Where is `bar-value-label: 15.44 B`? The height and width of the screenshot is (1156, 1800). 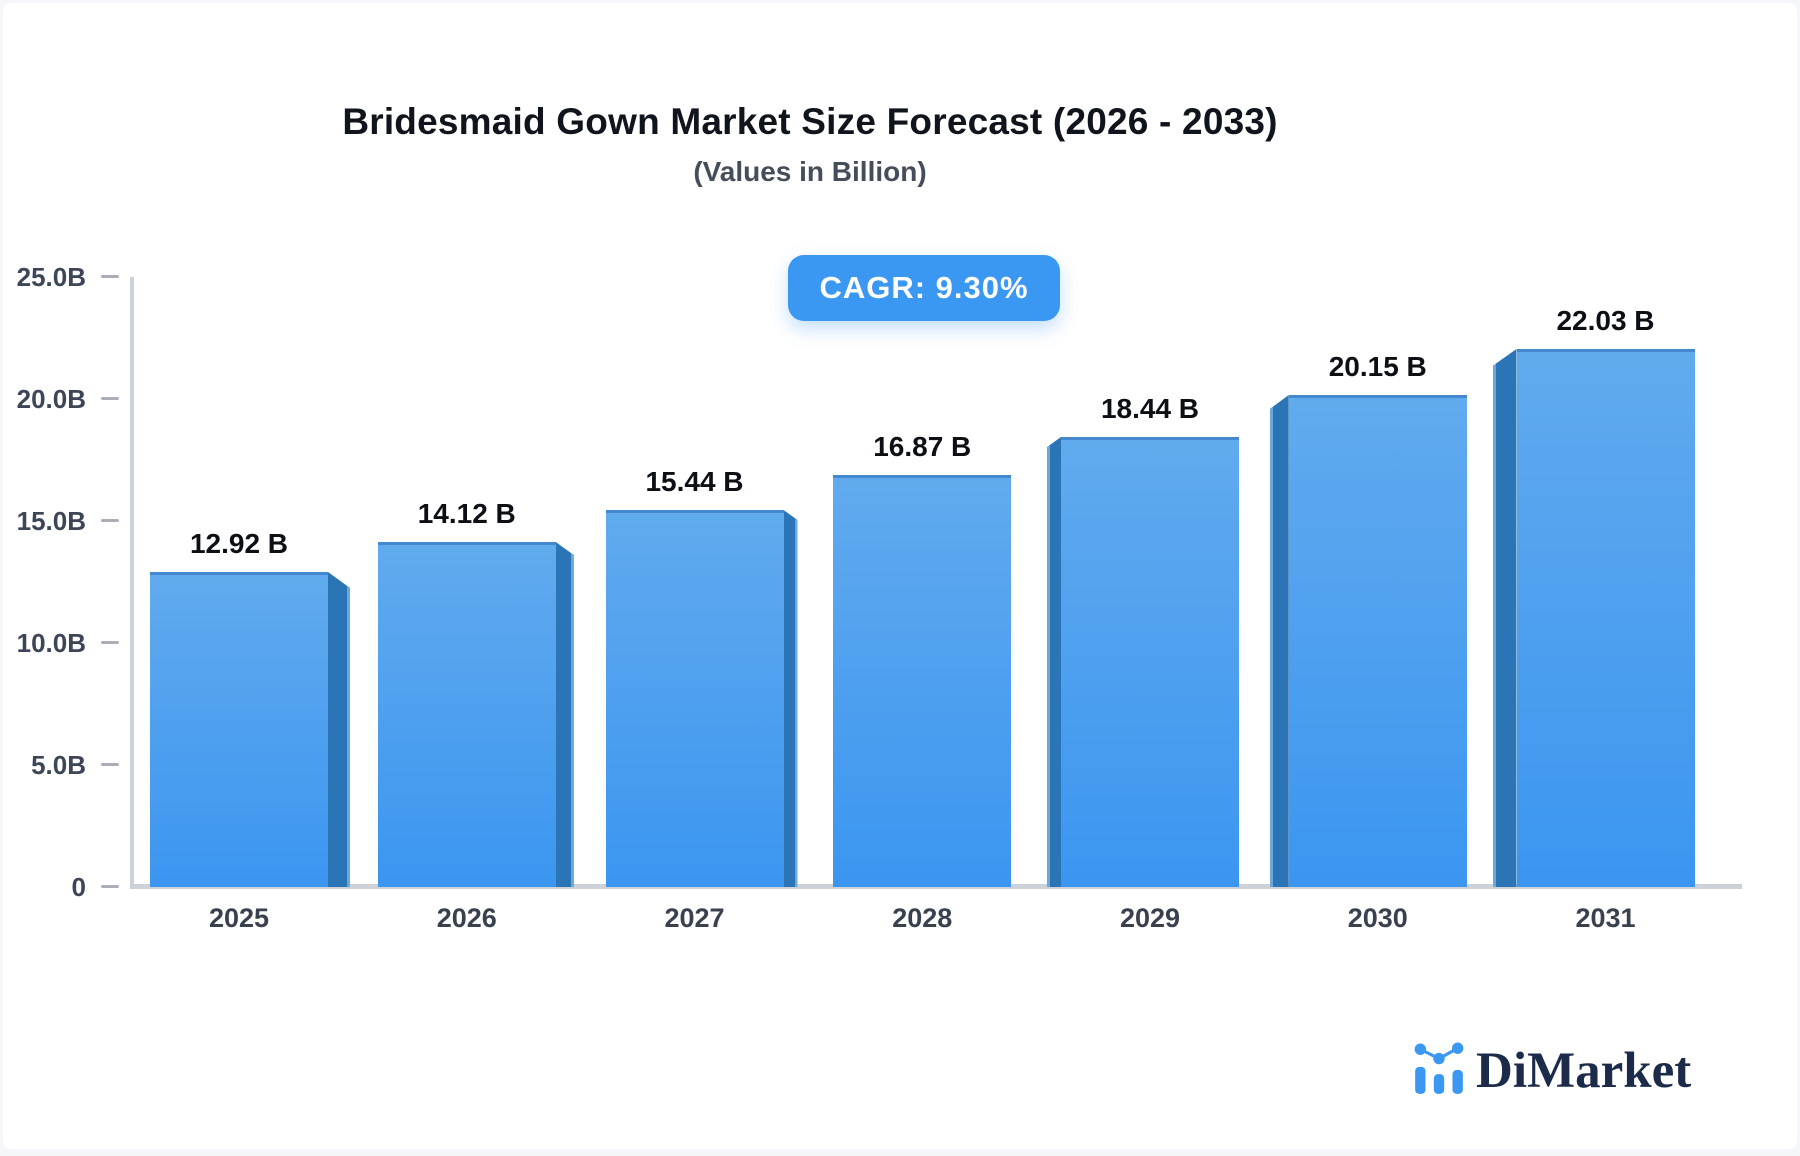 bar-value-label: 15.44 B is located at coordinates (694, 481).